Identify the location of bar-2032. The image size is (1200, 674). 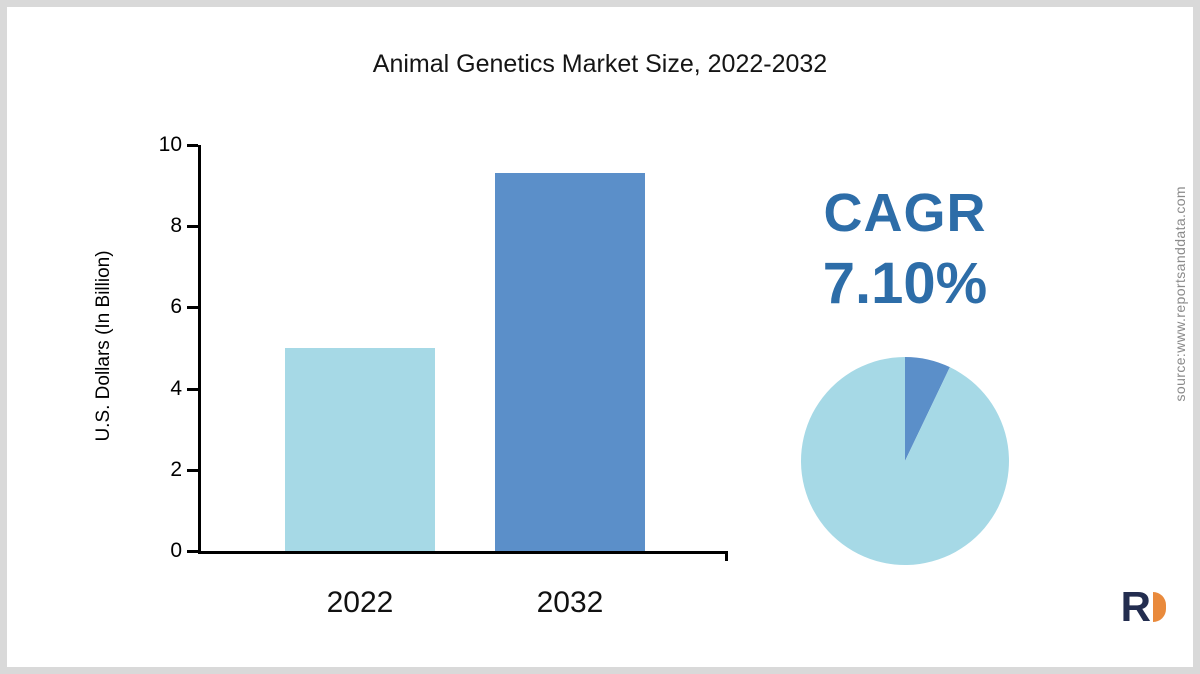
(570, 362).